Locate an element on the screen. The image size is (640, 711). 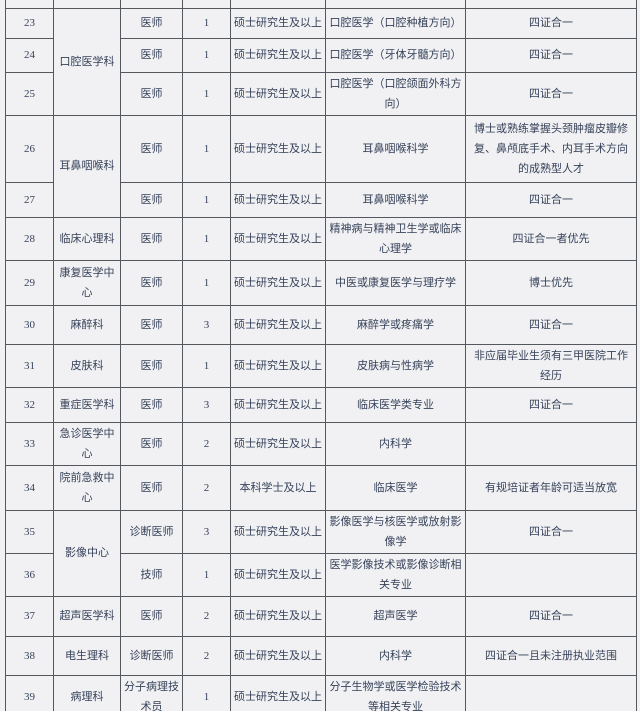
department-cell: 康复医学中心 is located at coordinates (87, 282).